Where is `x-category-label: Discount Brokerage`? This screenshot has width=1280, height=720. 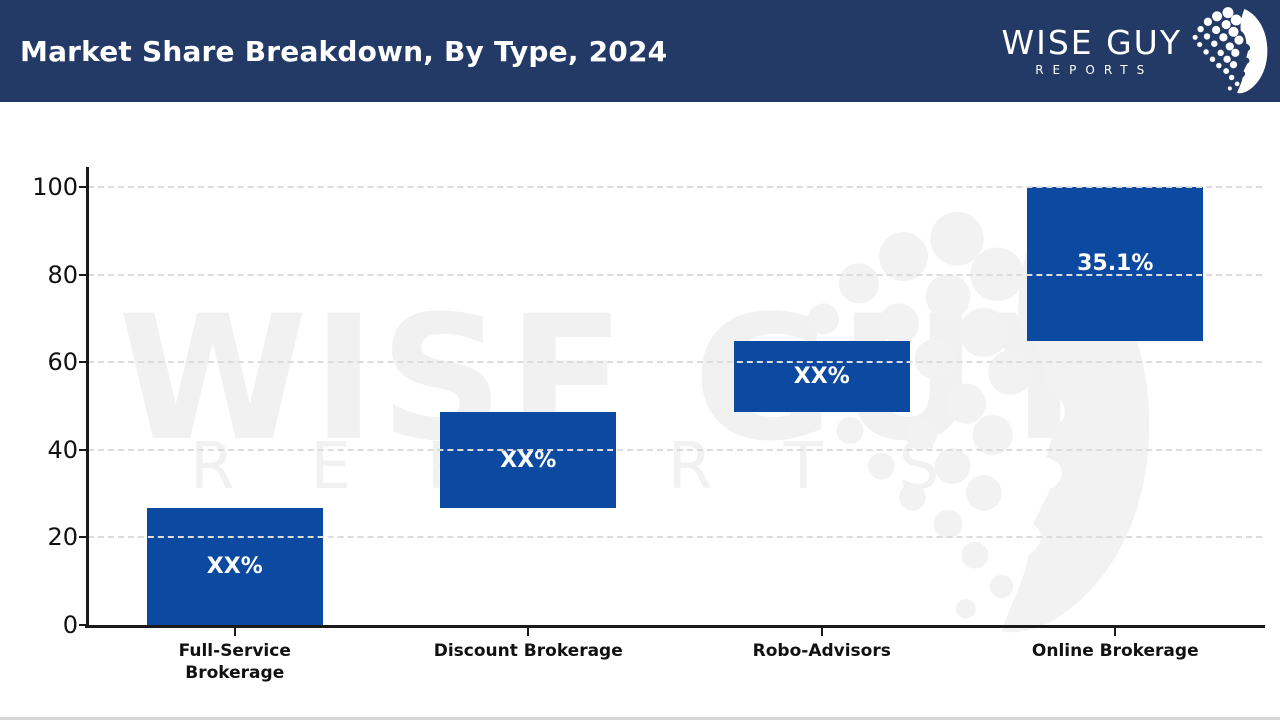
x-category-label: Discount Brokerage is located at coordinates (528, 651).